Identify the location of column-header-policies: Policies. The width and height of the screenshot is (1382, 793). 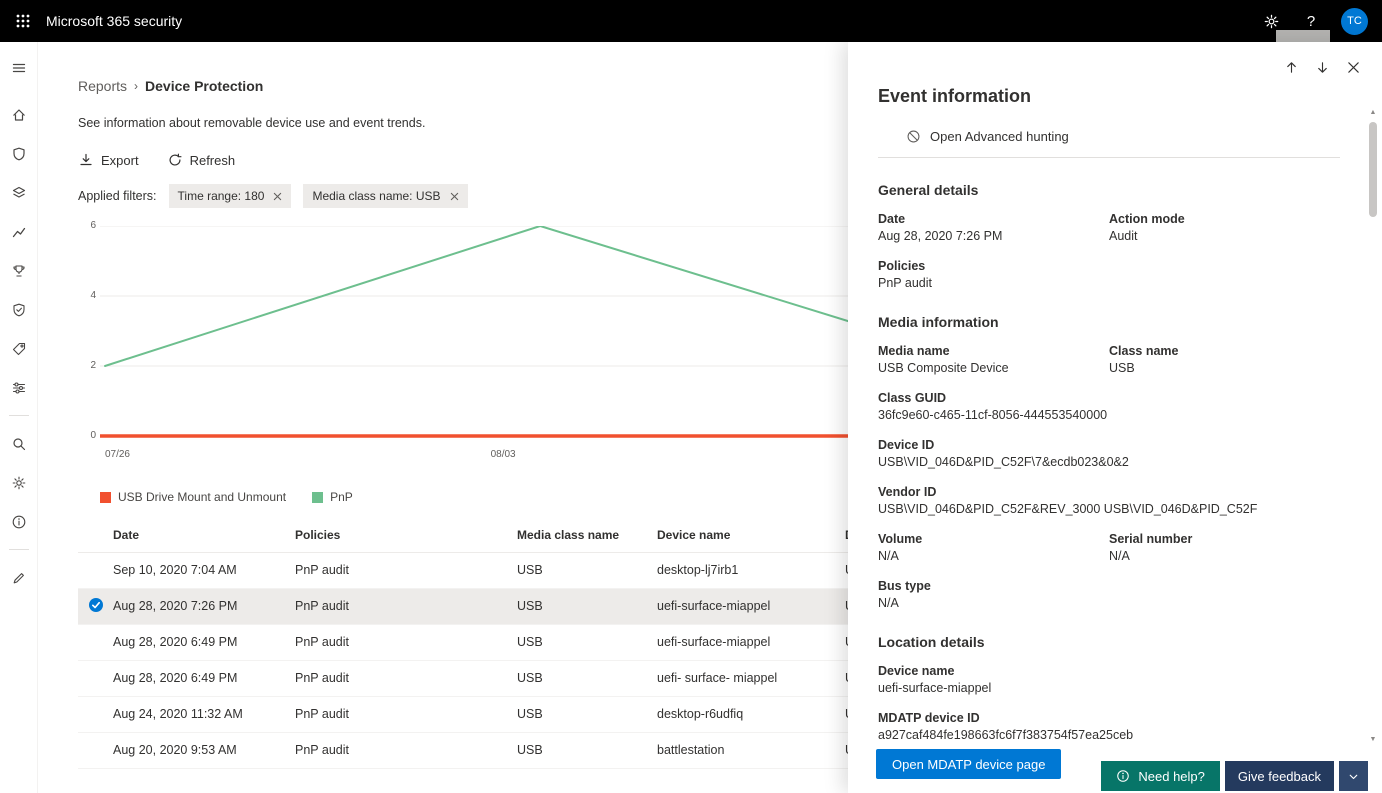
(406, 535).